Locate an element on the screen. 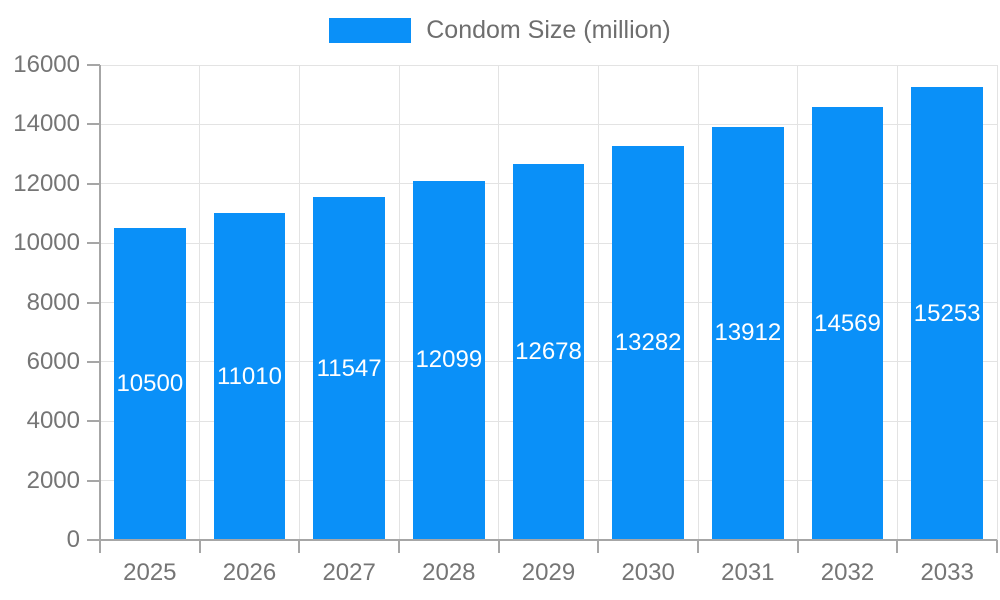 This screenshot has width=1000, height=600. bar-value-label: 11010 is located at coordinates (249, 376).